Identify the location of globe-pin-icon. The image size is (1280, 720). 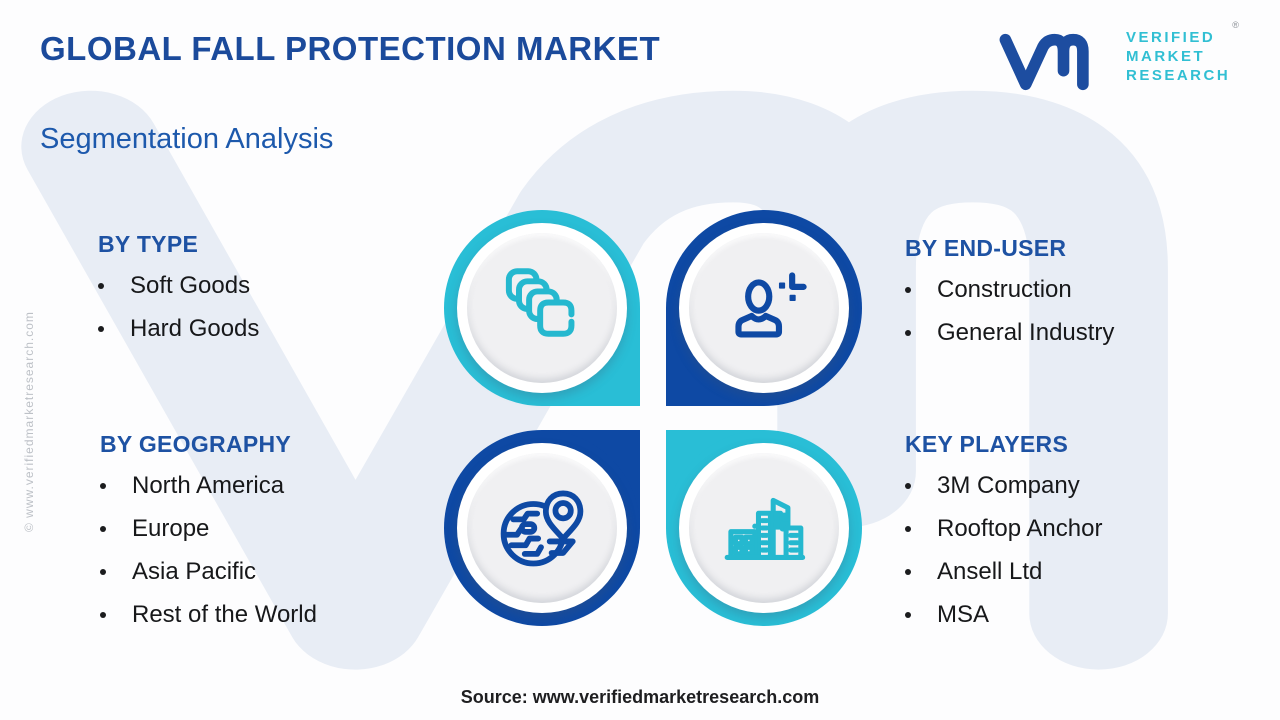
(542, 528).